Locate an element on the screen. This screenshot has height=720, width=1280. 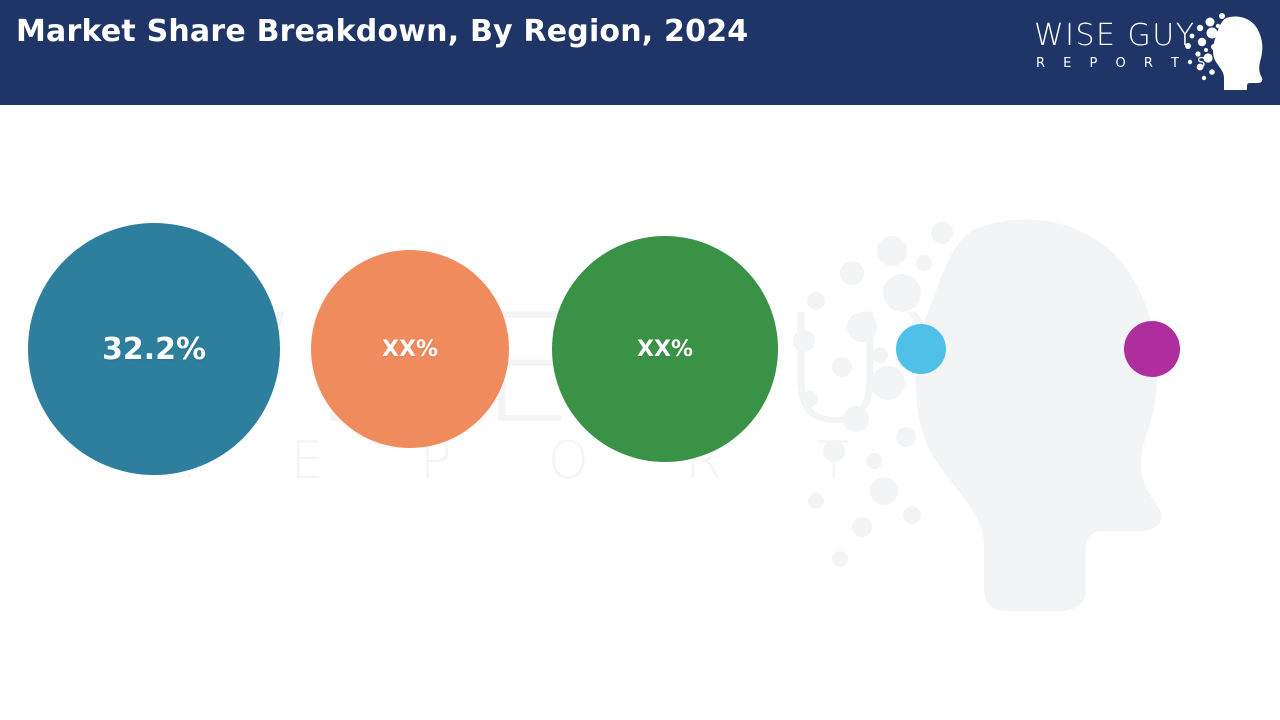
bubble-apac: XX% is located at coordinates (665, 349).